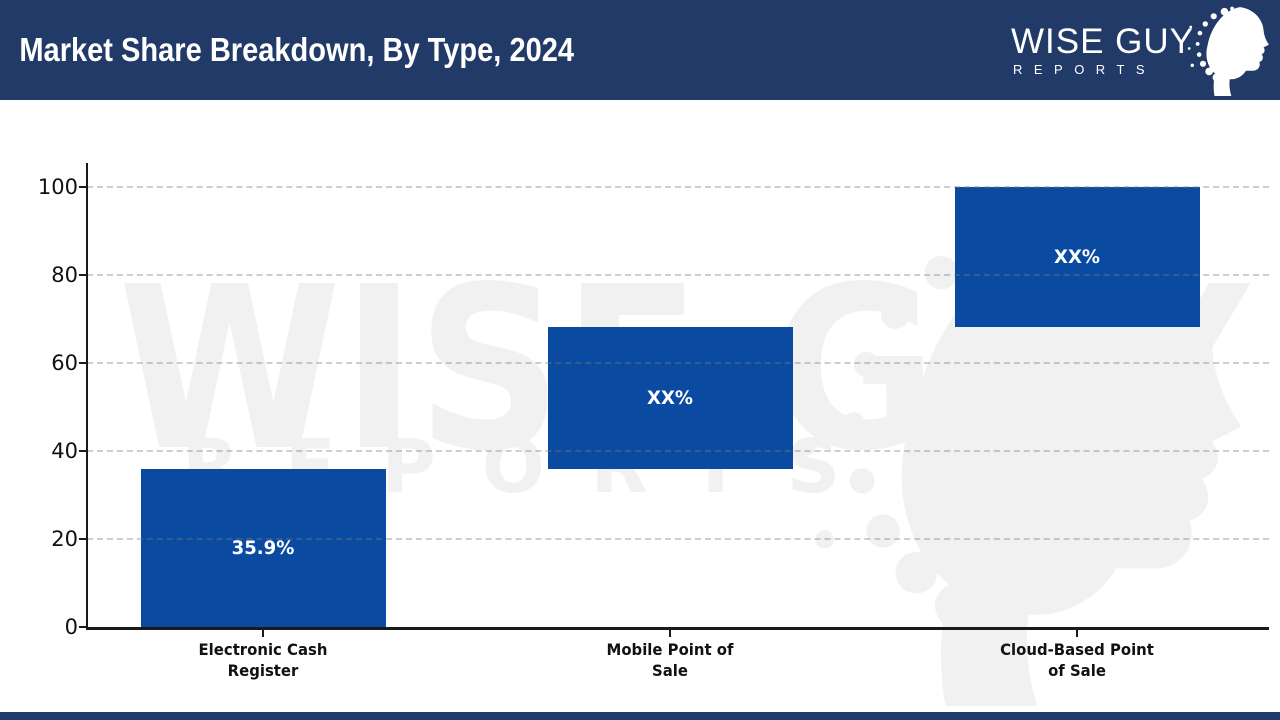 The image size is (1280, 720). I want to click on y-tick-label: 60, so click(64, 363).